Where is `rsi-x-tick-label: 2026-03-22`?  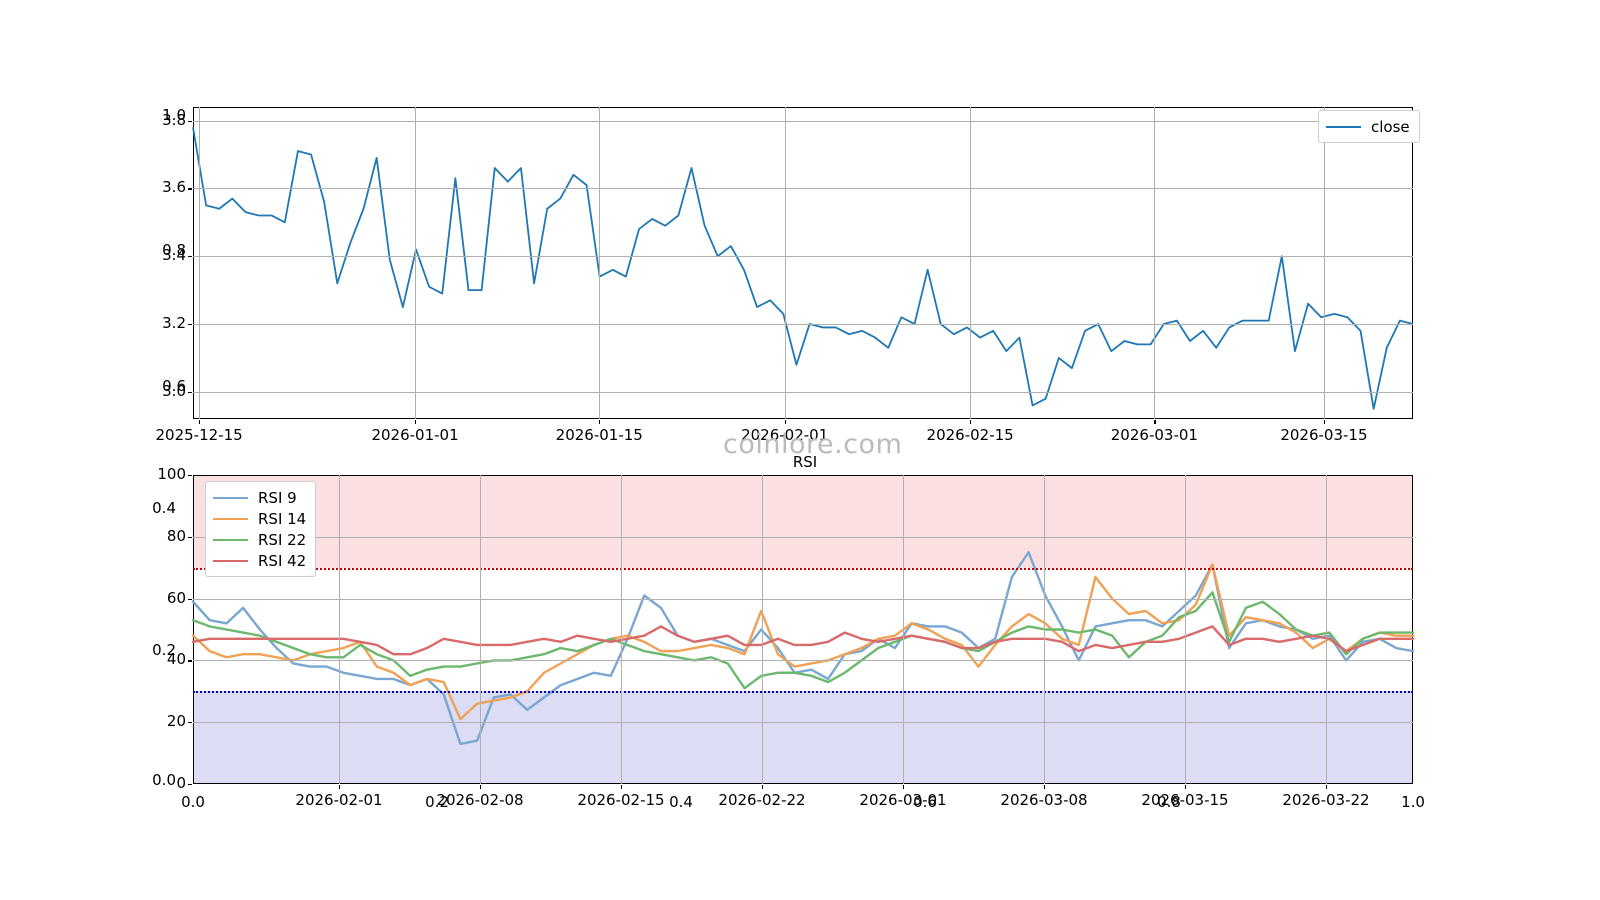
rsi-x-tick-label: 2026-03-22 is located at coordinates (1326, 800).